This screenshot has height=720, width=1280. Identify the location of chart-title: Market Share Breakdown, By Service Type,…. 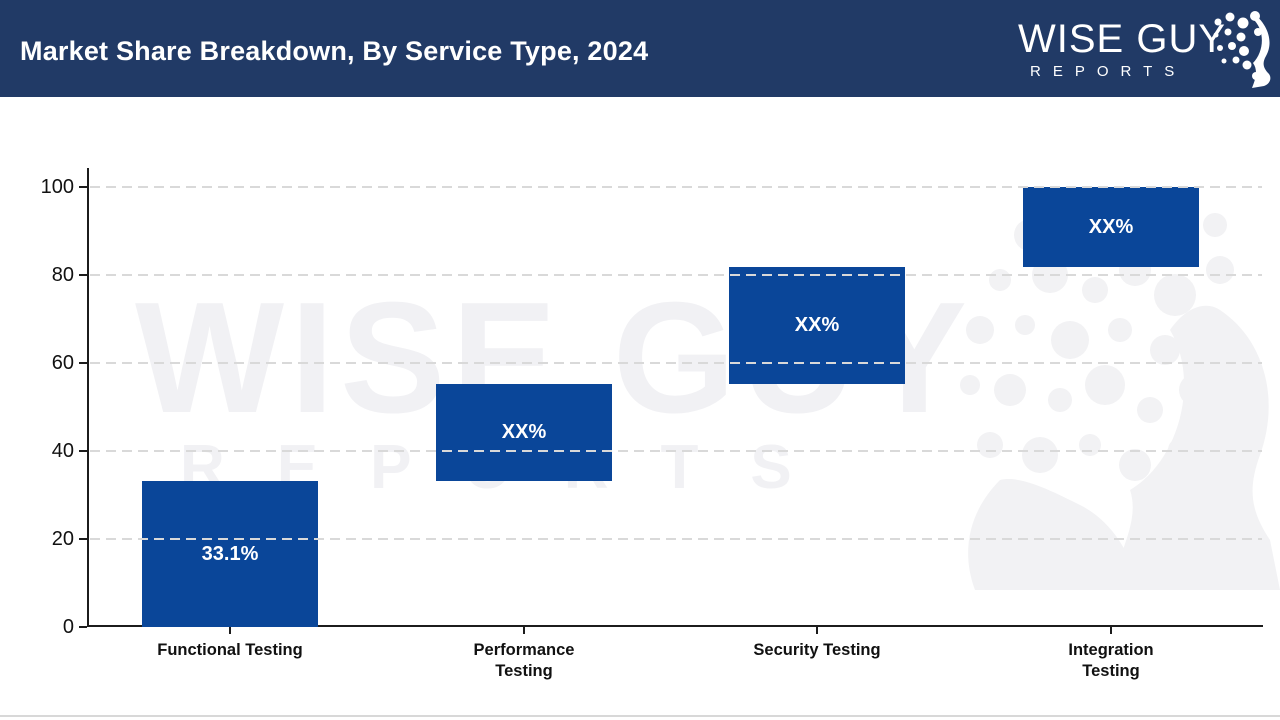
(334, 51).